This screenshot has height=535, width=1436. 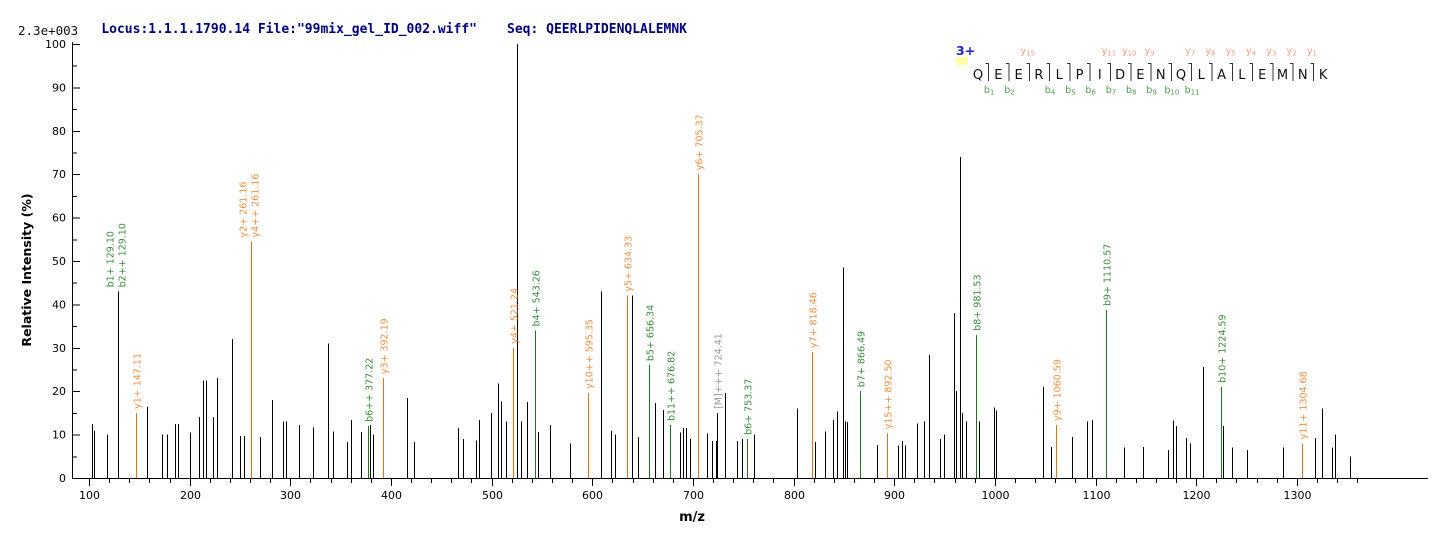 What do you see at coordinates (59, 174) in the screenshot?
I see `y-tick-label: 70` at bounding box center [59, 174].